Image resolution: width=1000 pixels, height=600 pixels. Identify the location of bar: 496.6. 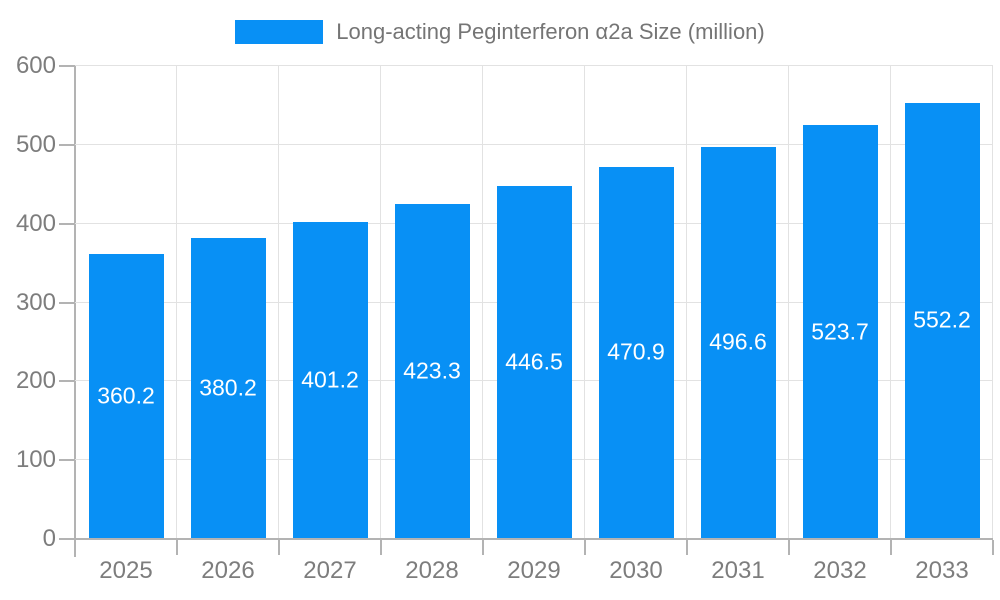
(738, 342).